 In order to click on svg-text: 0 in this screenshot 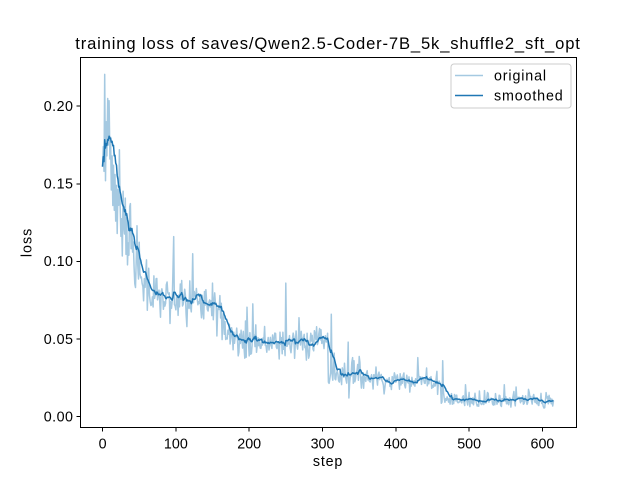, I will do `click(103, 444)`.